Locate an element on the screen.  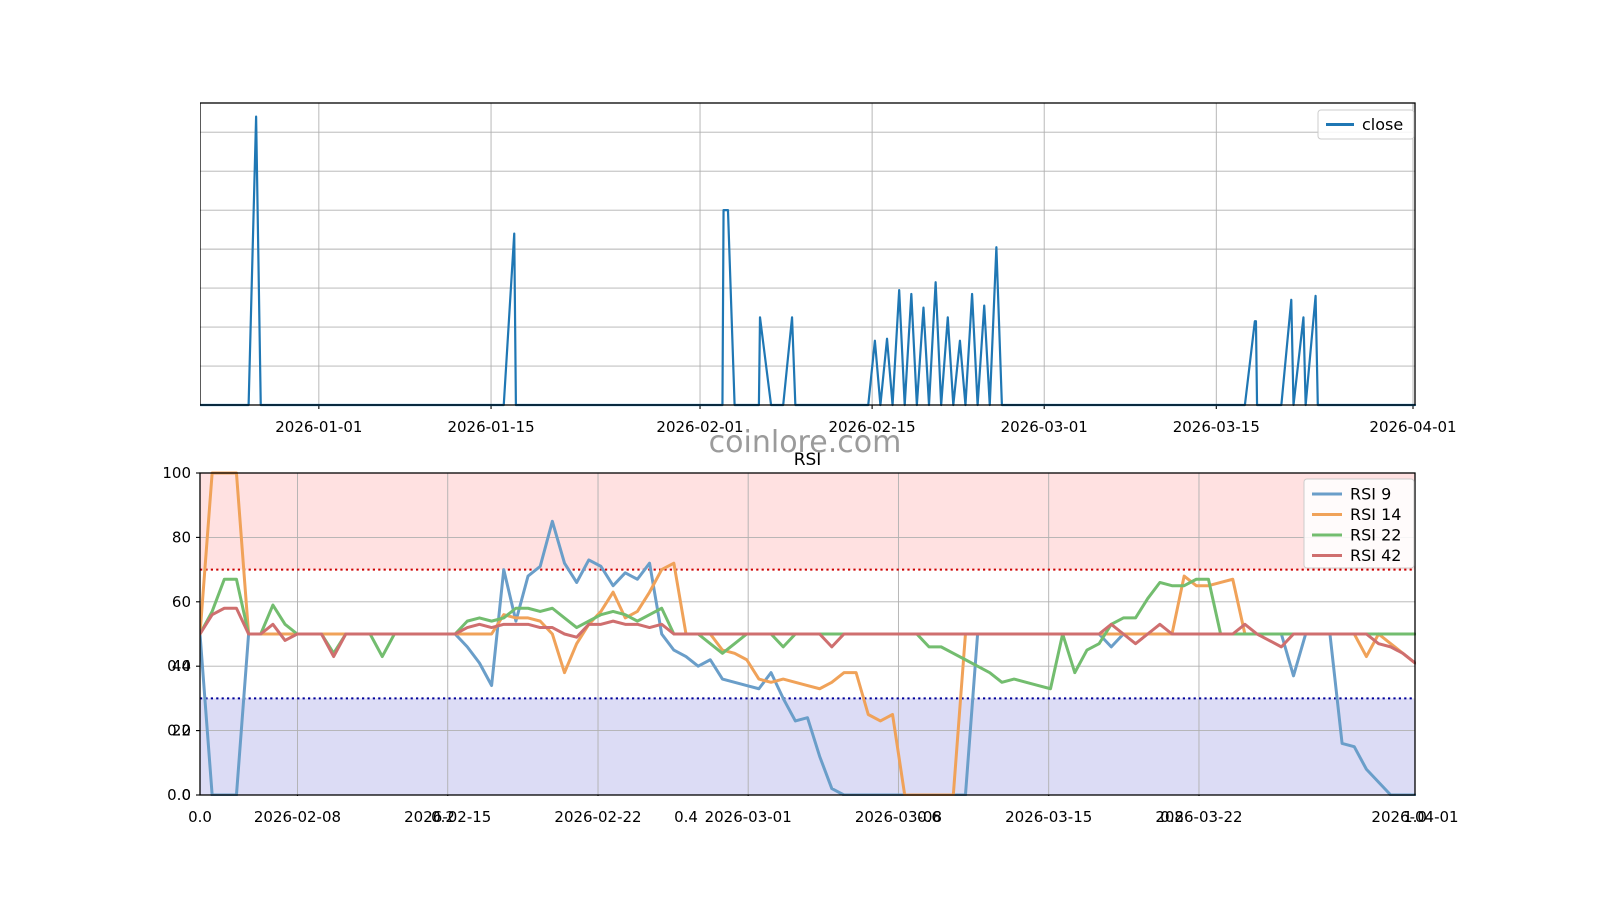
rsi-xtick-label-repaint-3: 2026-03-01 is located at coordinates (748, 817).